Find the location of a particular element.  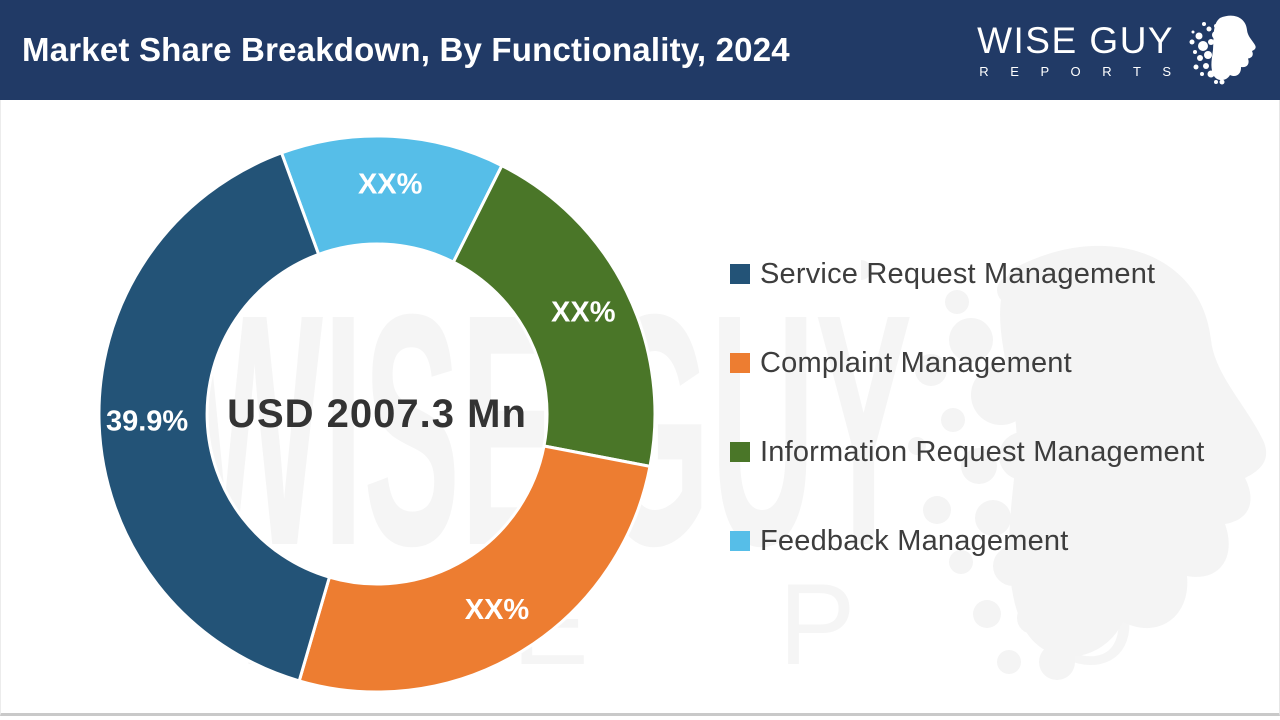

legend-label: Feedback Management is located at coordinates (914, 540).